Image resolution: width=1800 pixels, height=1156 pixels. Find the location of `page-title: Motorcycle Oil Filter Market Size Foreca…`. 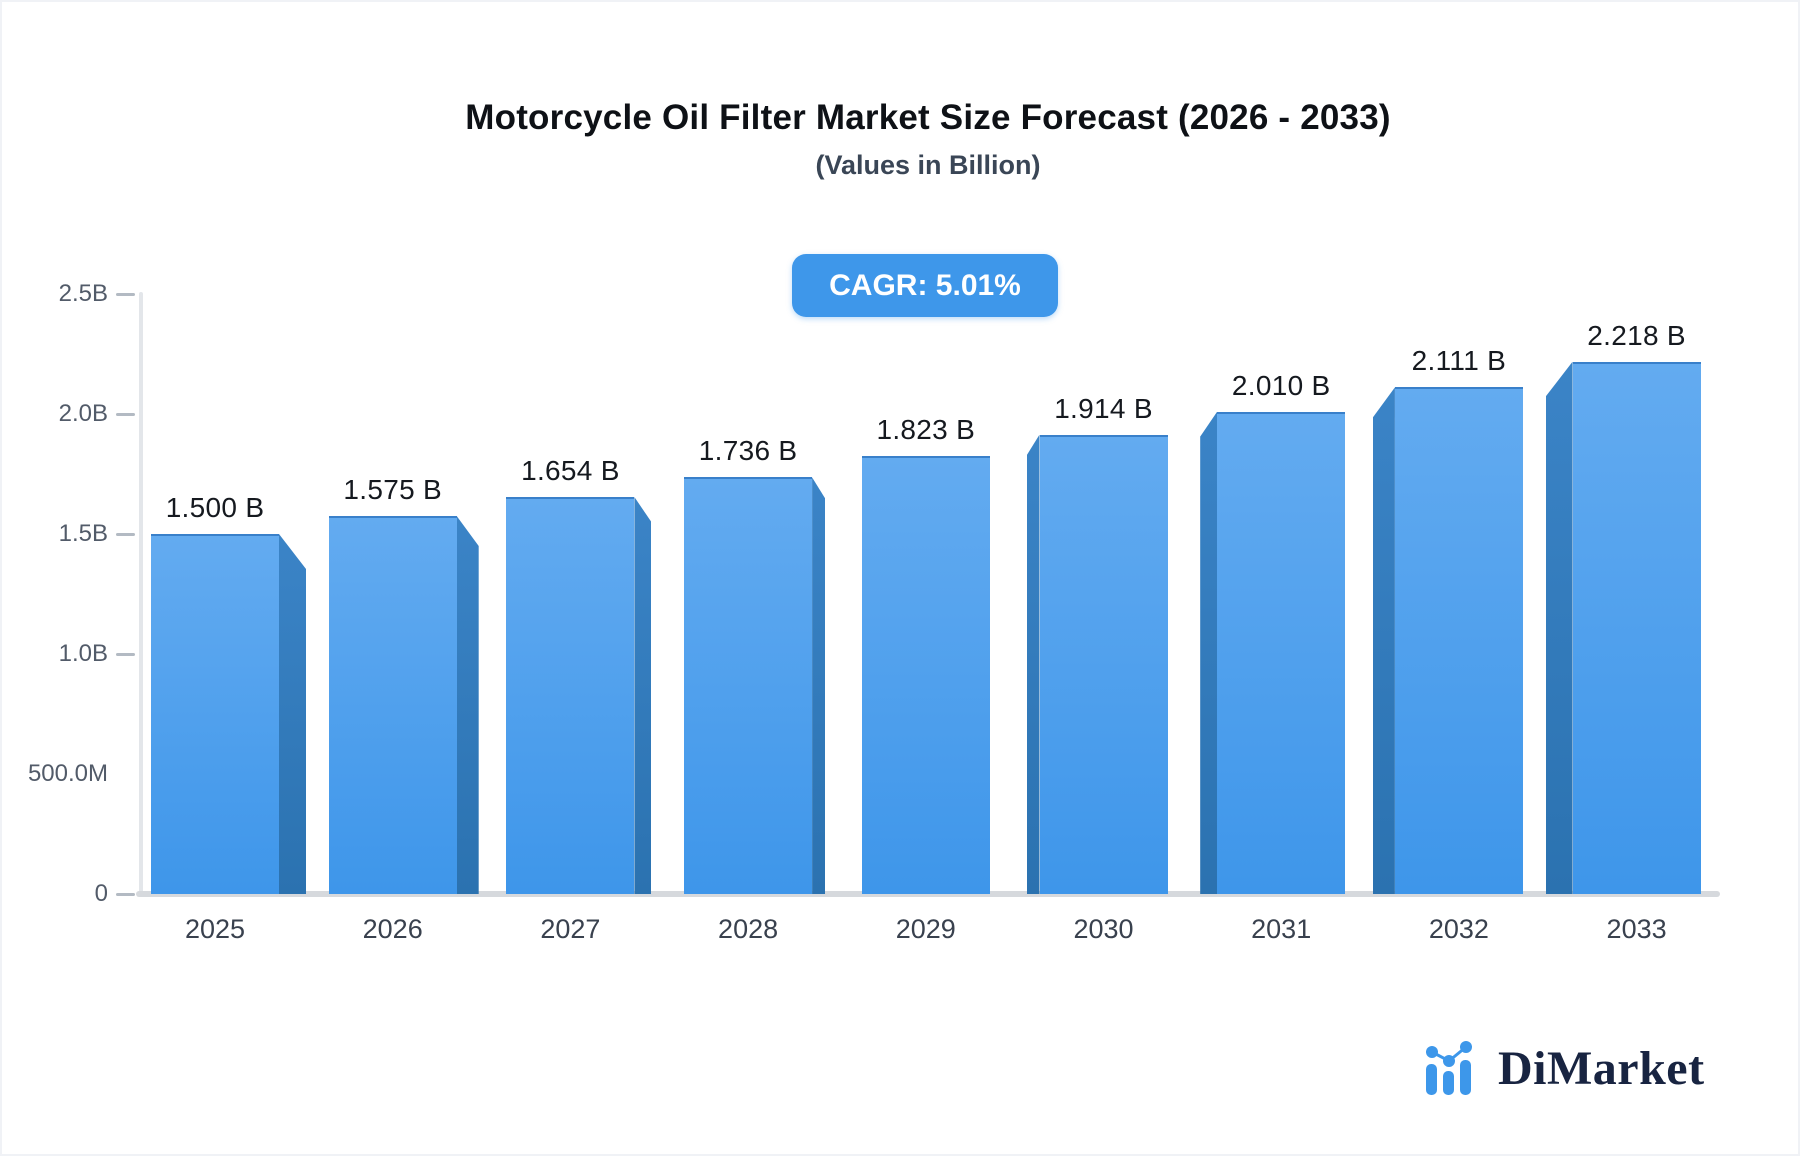

page-title: Motorcycle Oil Filter Market Size Foreca… is located at coordinates (928, 117).